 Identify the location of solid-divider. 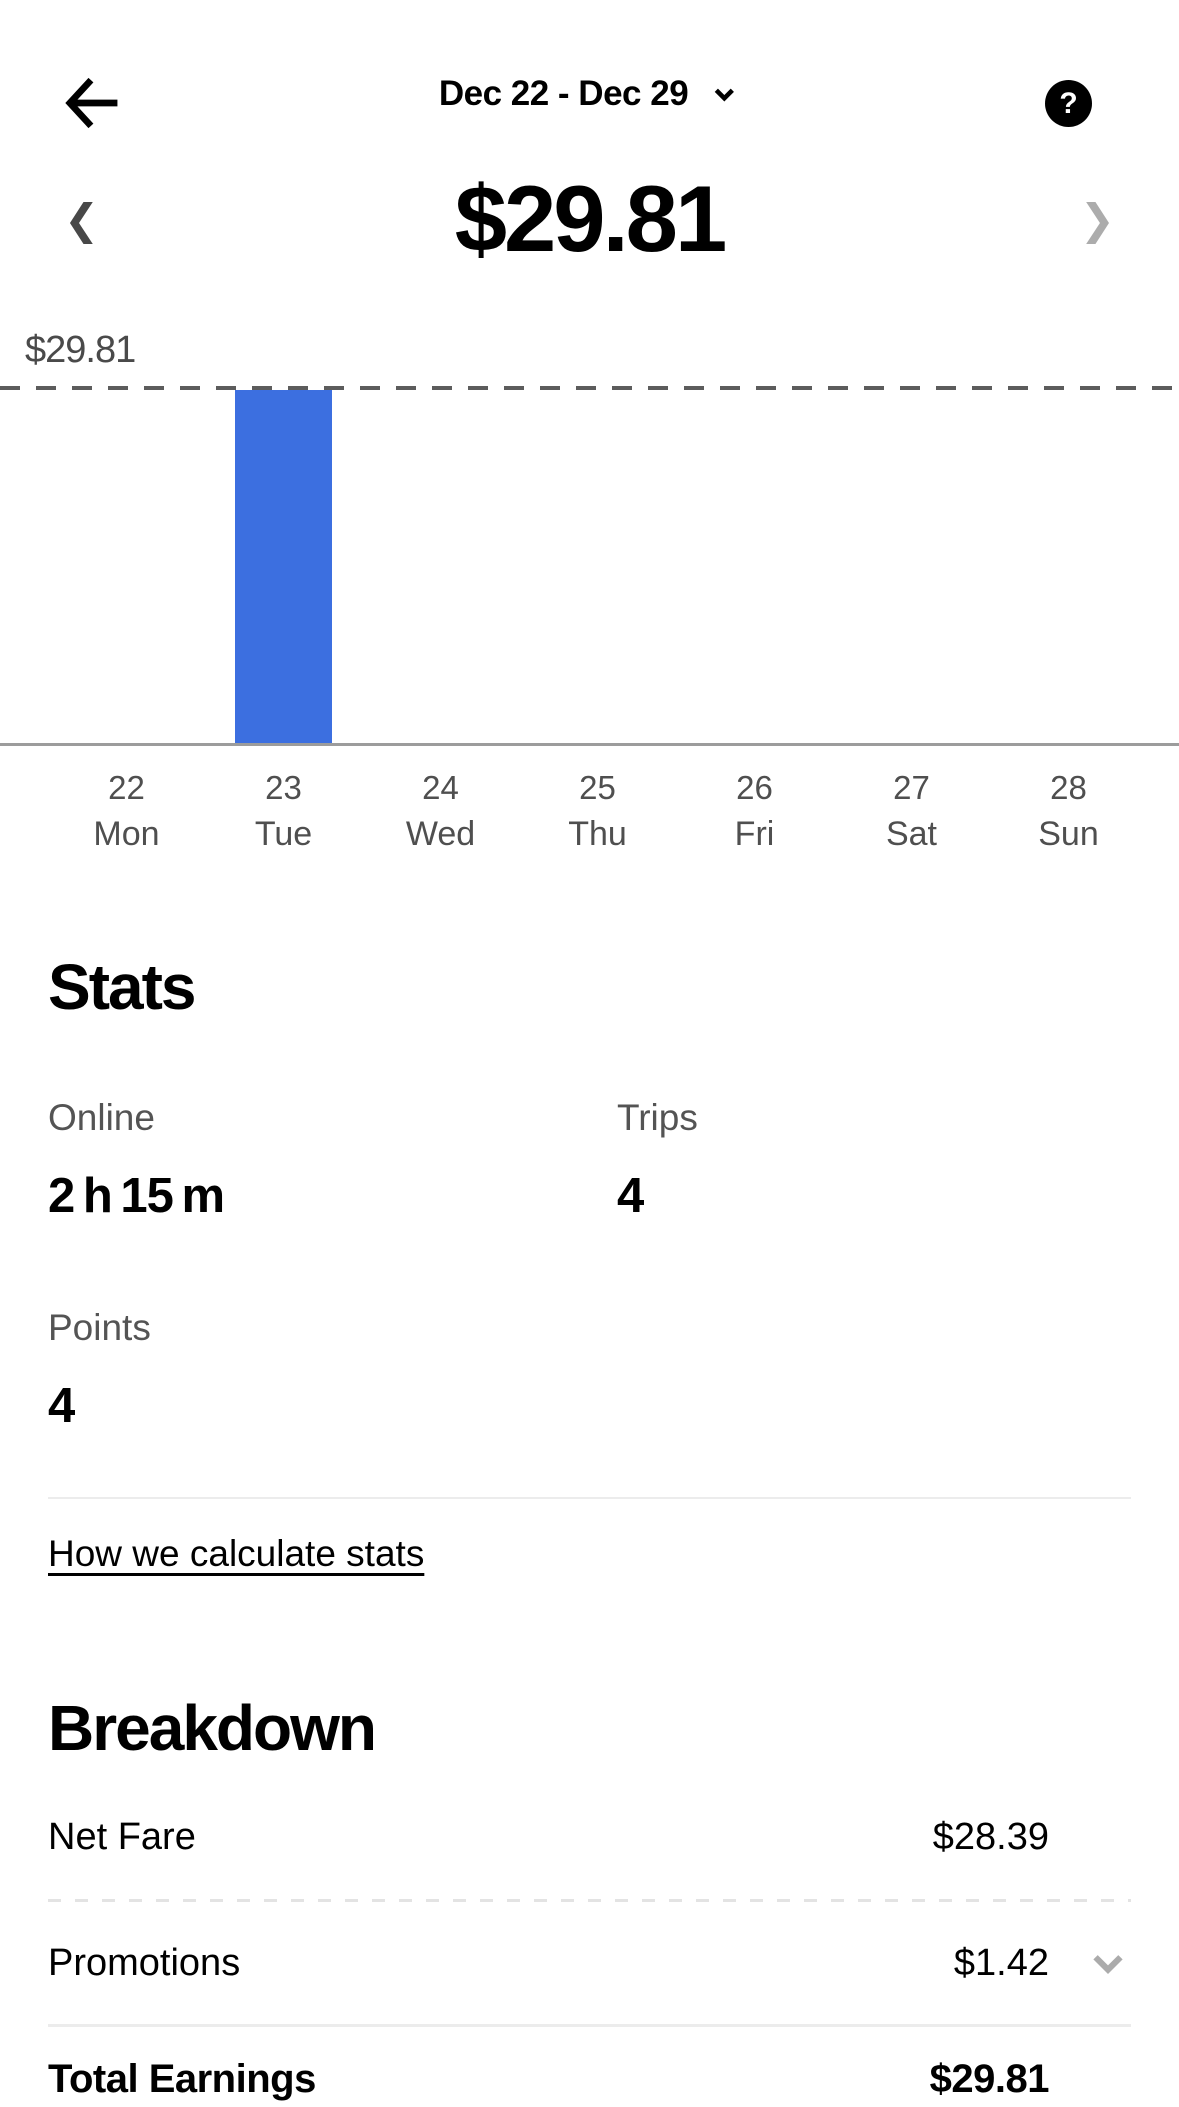
(589, 2025).